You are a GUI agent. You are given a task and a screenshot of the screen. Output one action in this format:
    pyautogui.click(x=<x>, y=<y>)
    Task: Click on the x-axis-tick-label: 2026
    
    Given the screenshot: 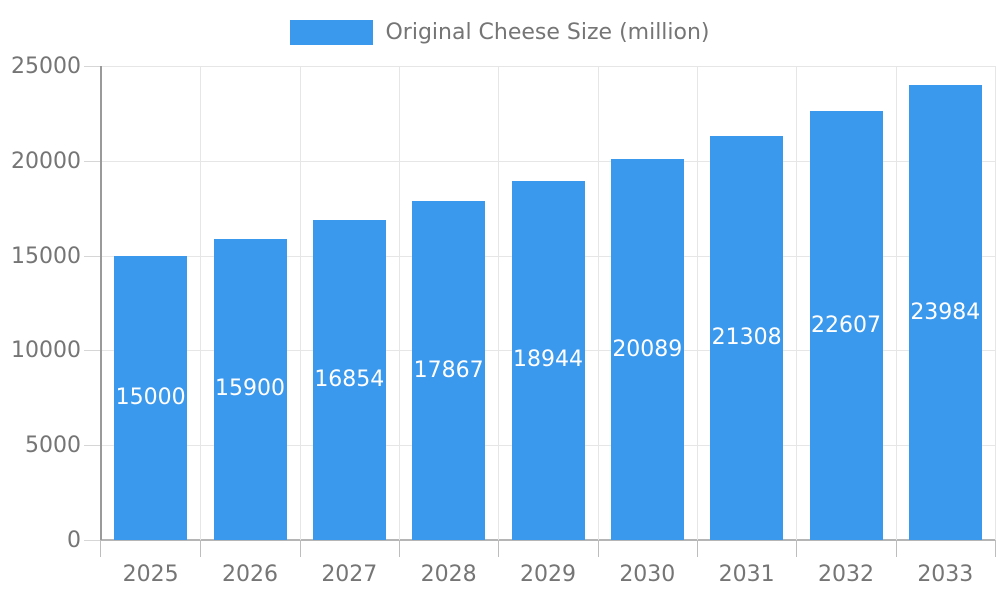 What is the action you would take?
    pyautogui.click(x=249, y=574)
    